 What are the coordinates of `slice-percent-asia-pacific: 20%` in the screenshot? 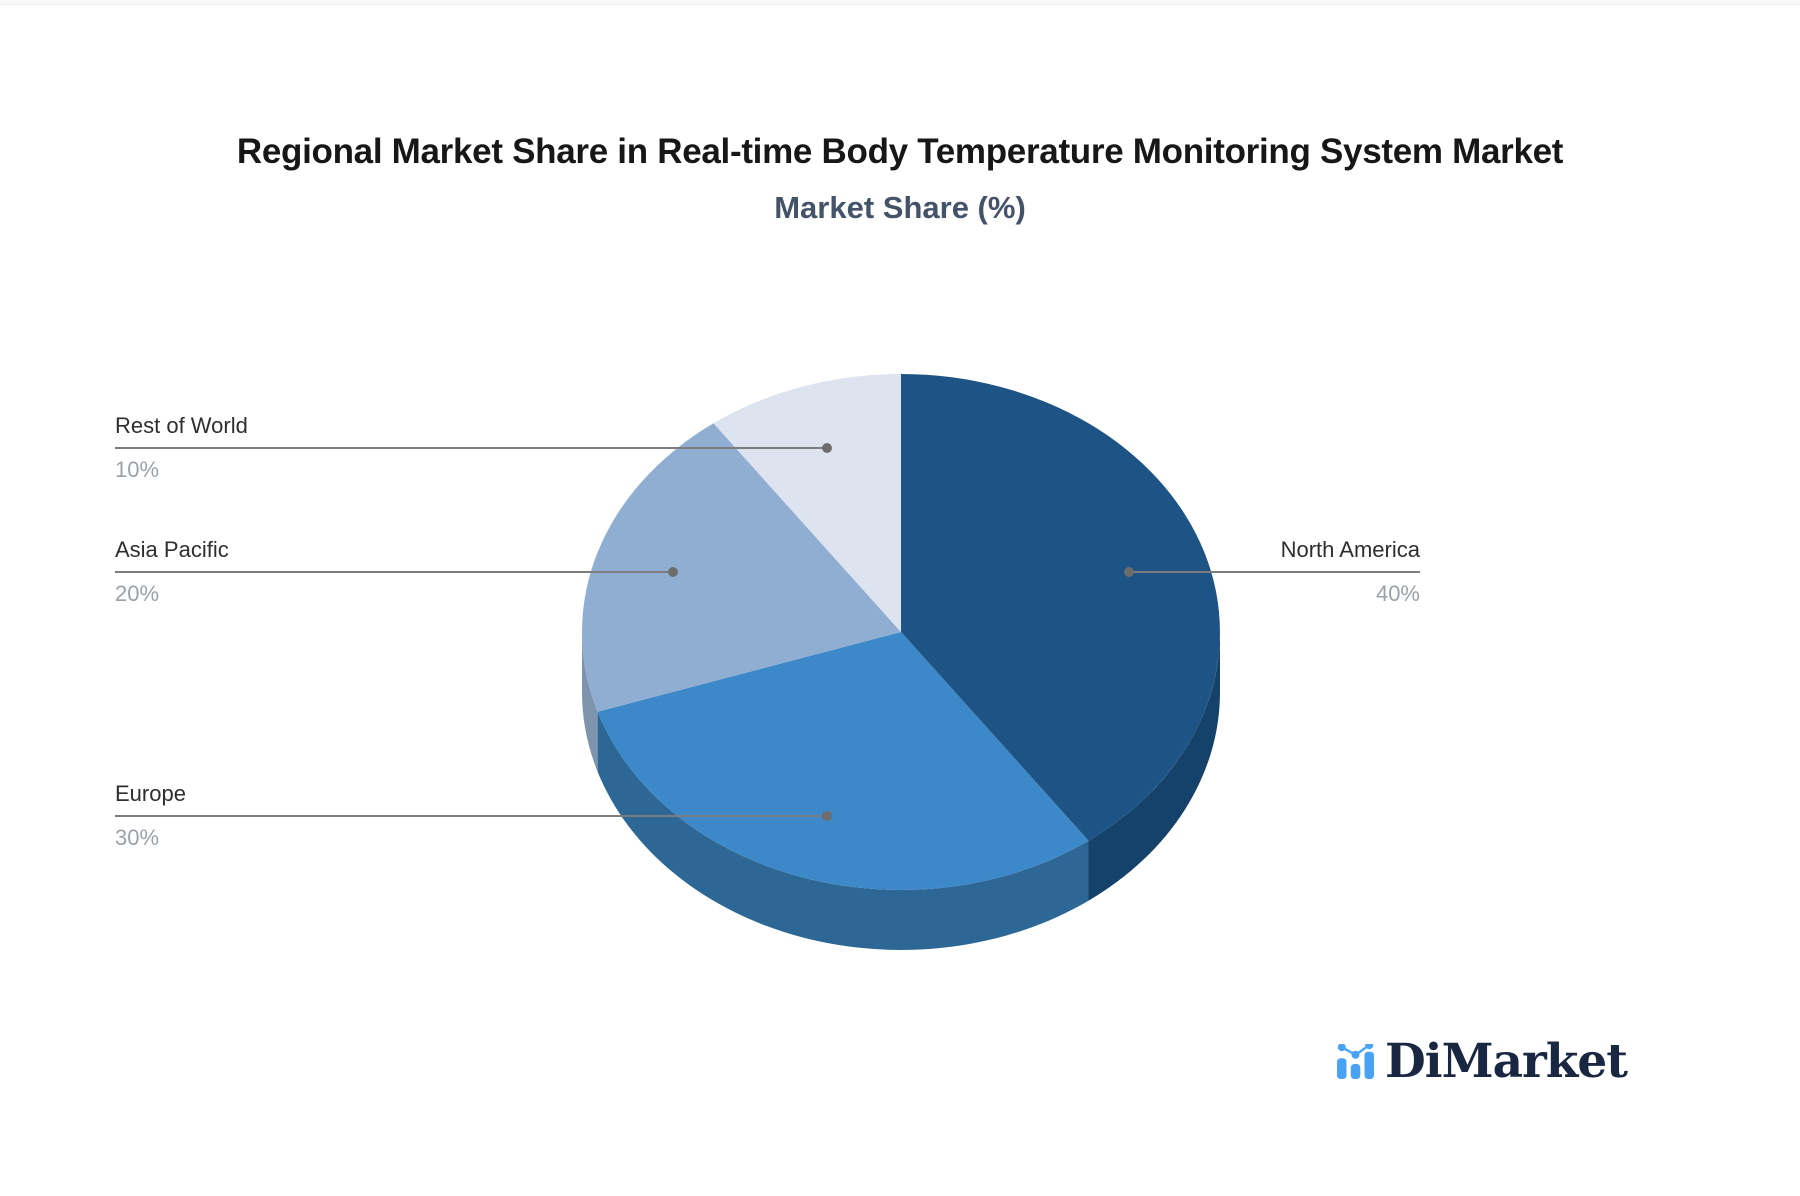 It's located at (137, 594).